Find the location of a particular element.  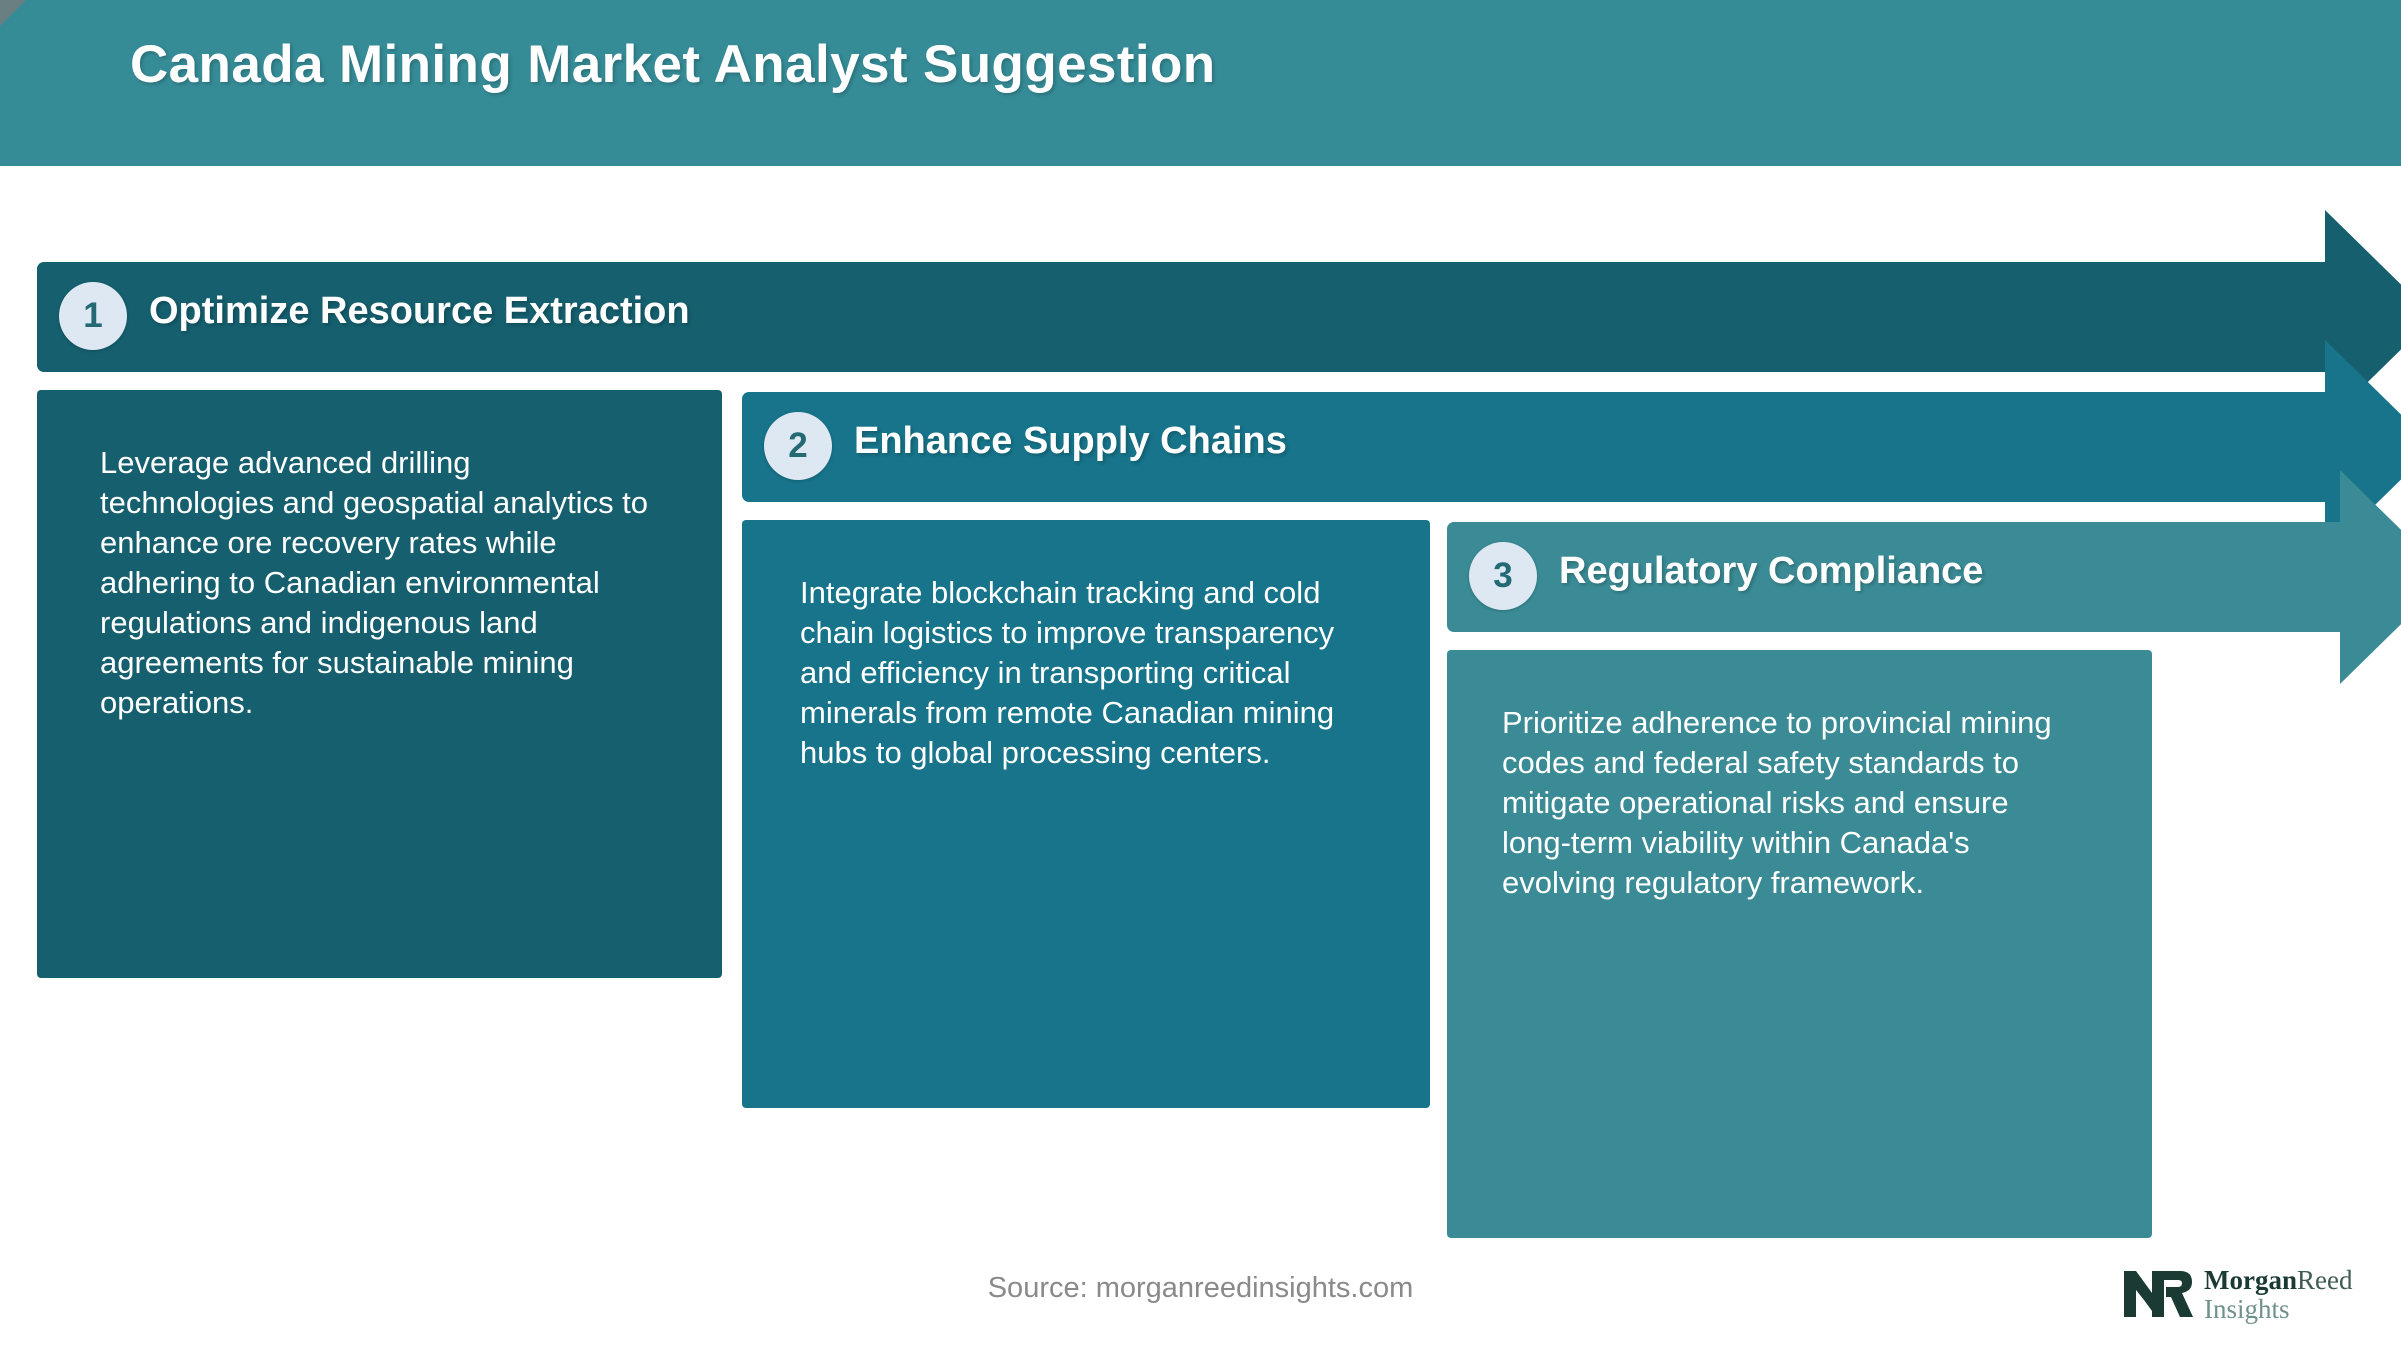

step-3-bar is located at coordinates (1846, 577).